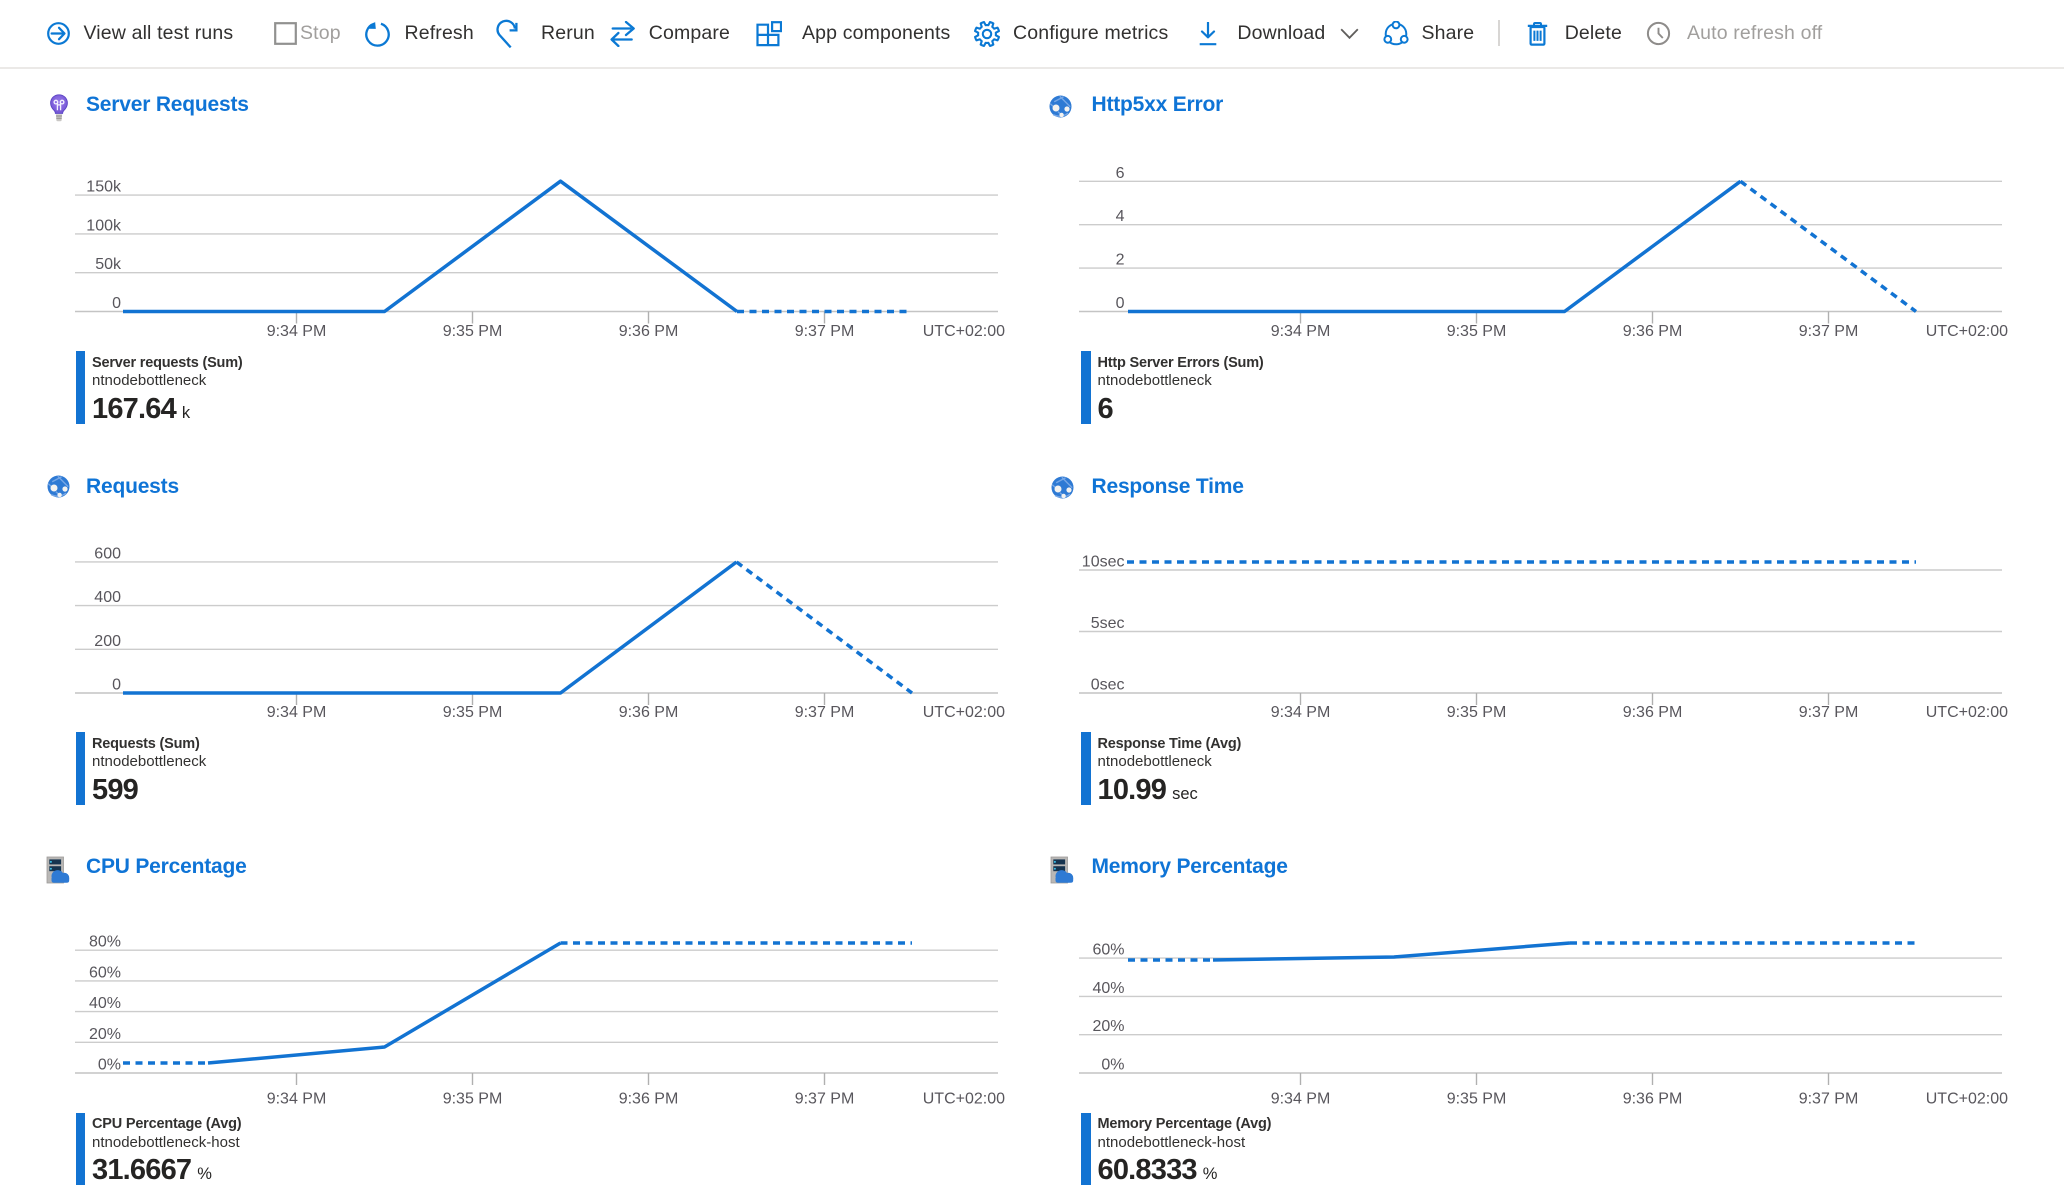  What do you see at coordinates (1120, 260) in the screenshot?
I see `svg-text: 2` at bounding box center [1120, 260].